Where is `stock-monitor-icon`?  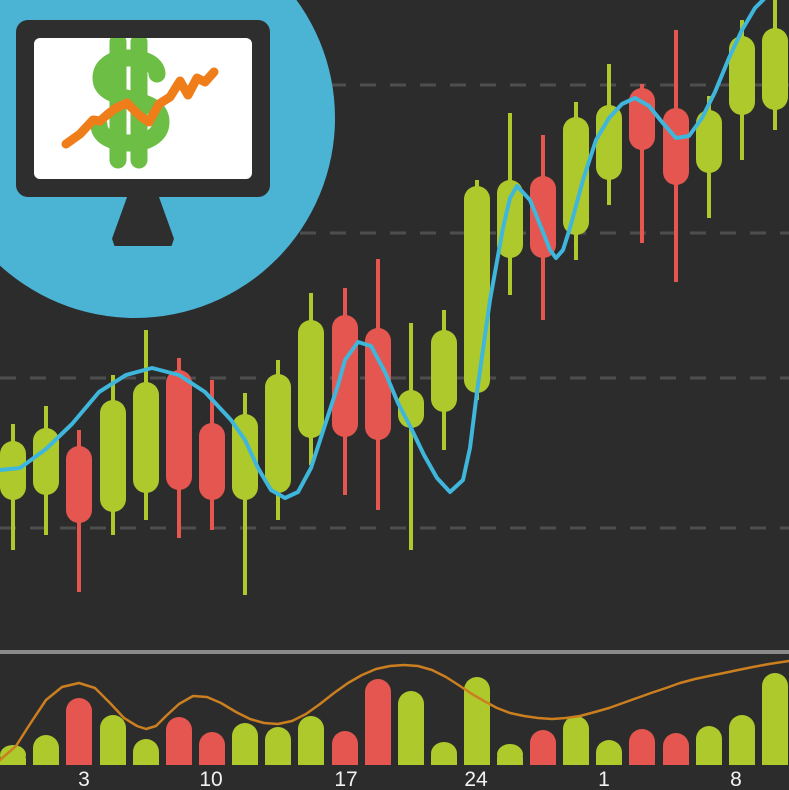 stock-monitor-icon is located at coordinates (143, 133).